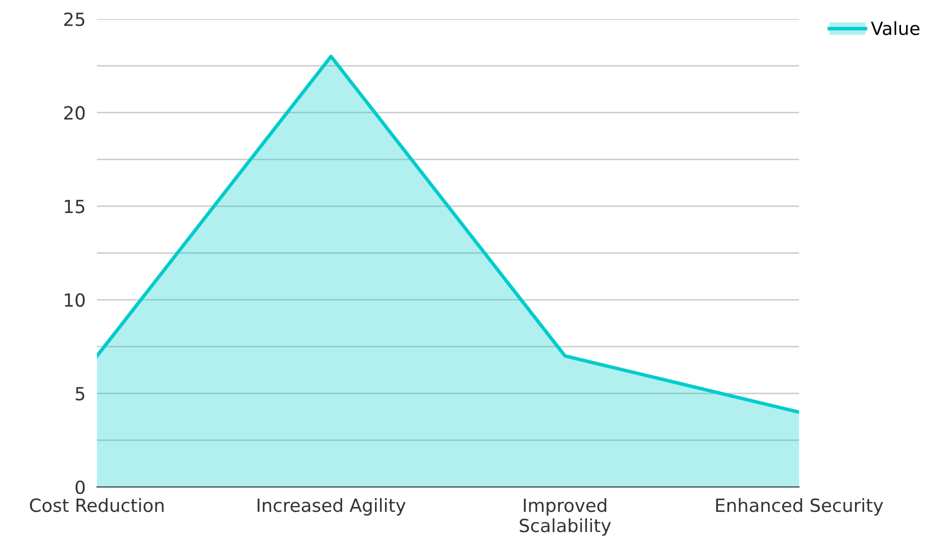  I want to click on y-tick-label: 15, so click(74, 207).